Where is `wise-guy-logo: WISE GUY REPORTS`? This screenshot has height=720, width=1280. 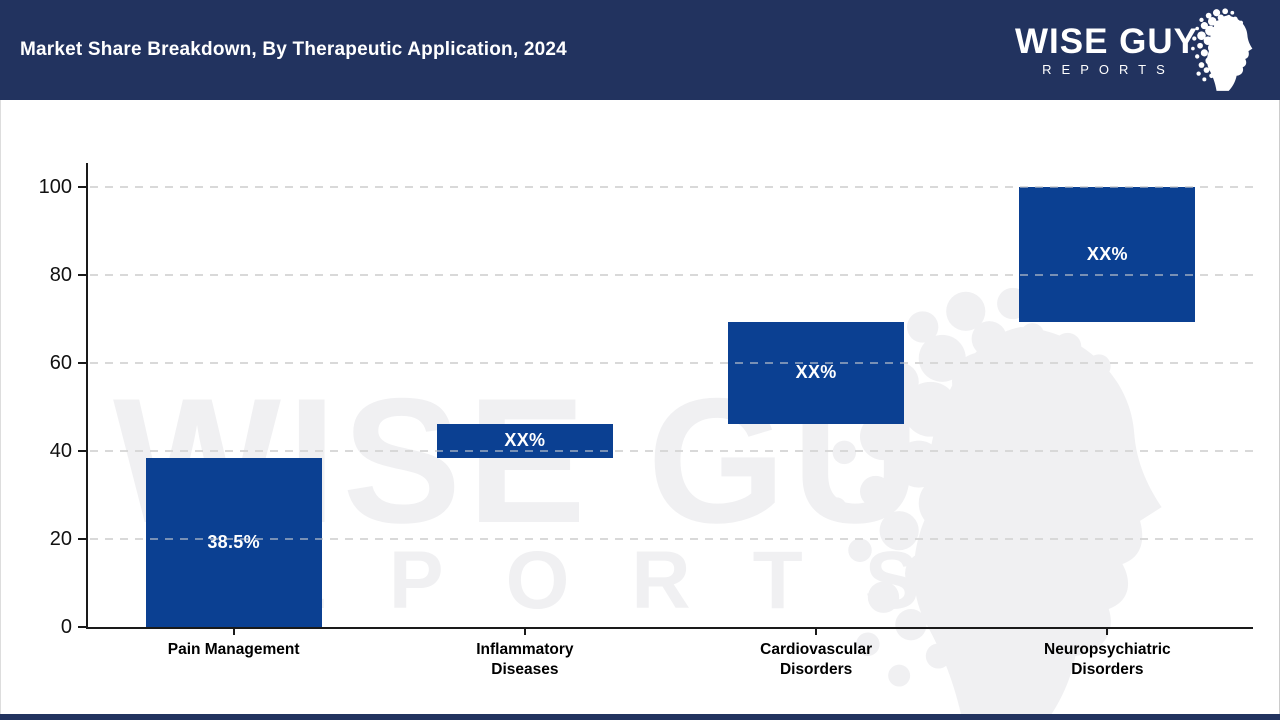
wise-guy-logo: WISE GUY REPORTS is located at coordinates (1138, 50).